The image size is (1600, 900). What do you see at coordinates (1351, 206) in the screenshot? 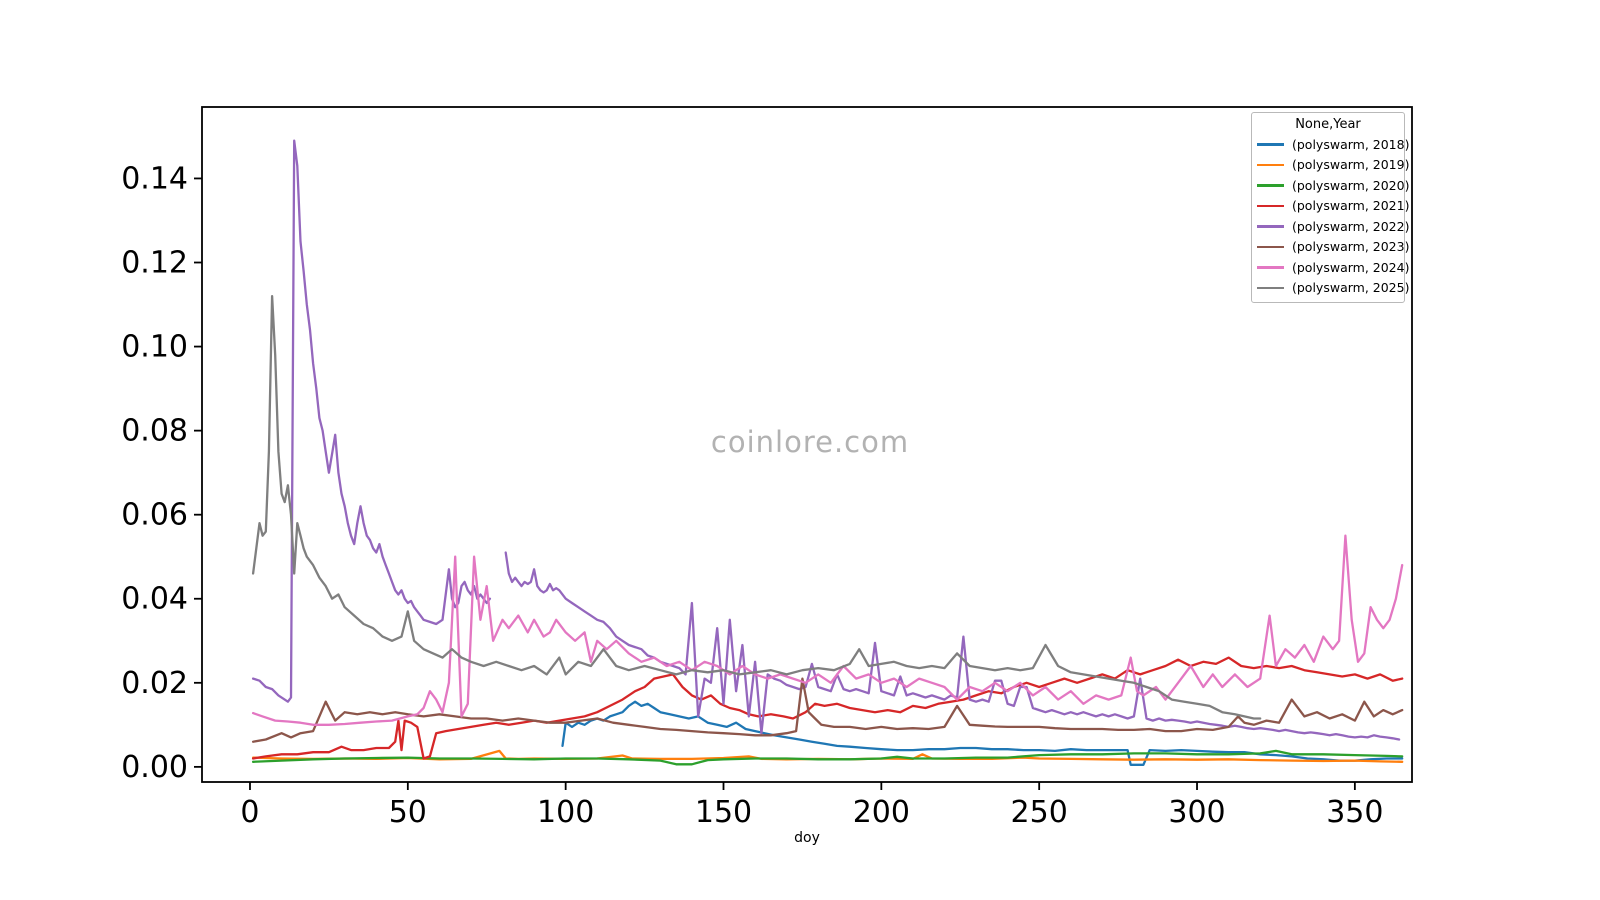
I see `legend-label-2021: (polyswarm, 2021)` at bounding box center [1351, 206].